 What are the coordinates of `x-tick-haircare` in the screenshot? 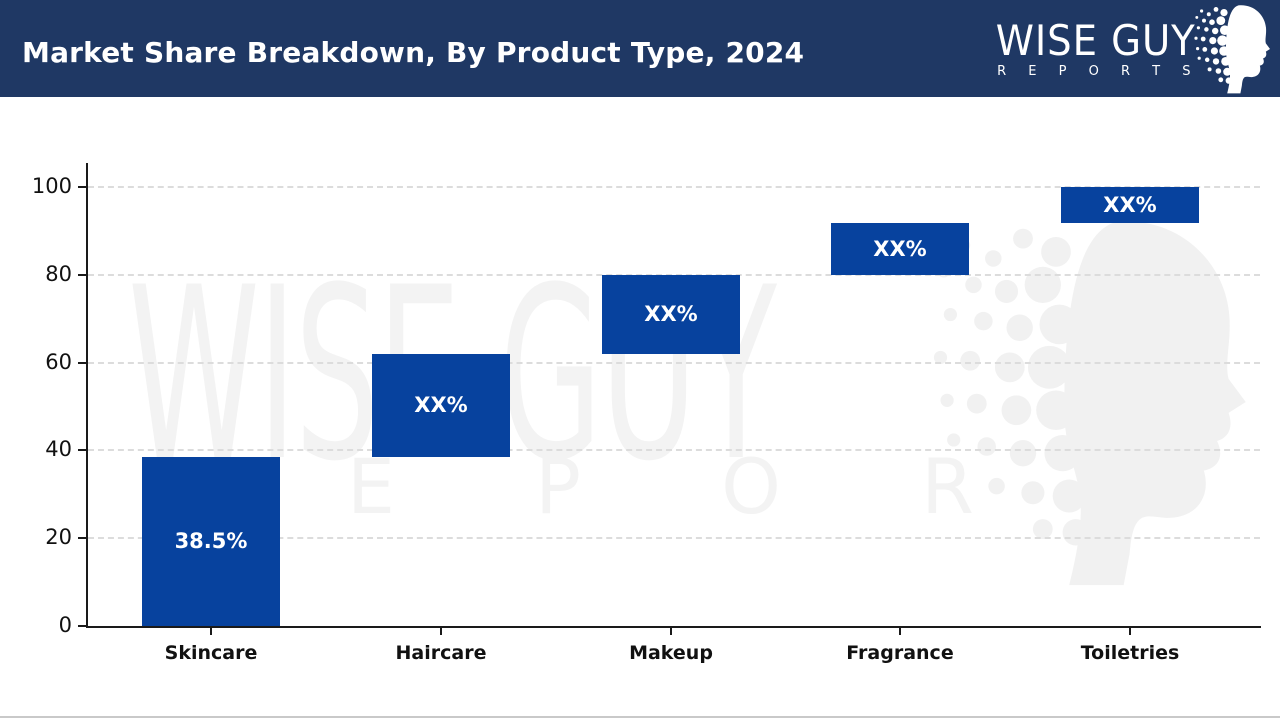 It's located at (441, 631).